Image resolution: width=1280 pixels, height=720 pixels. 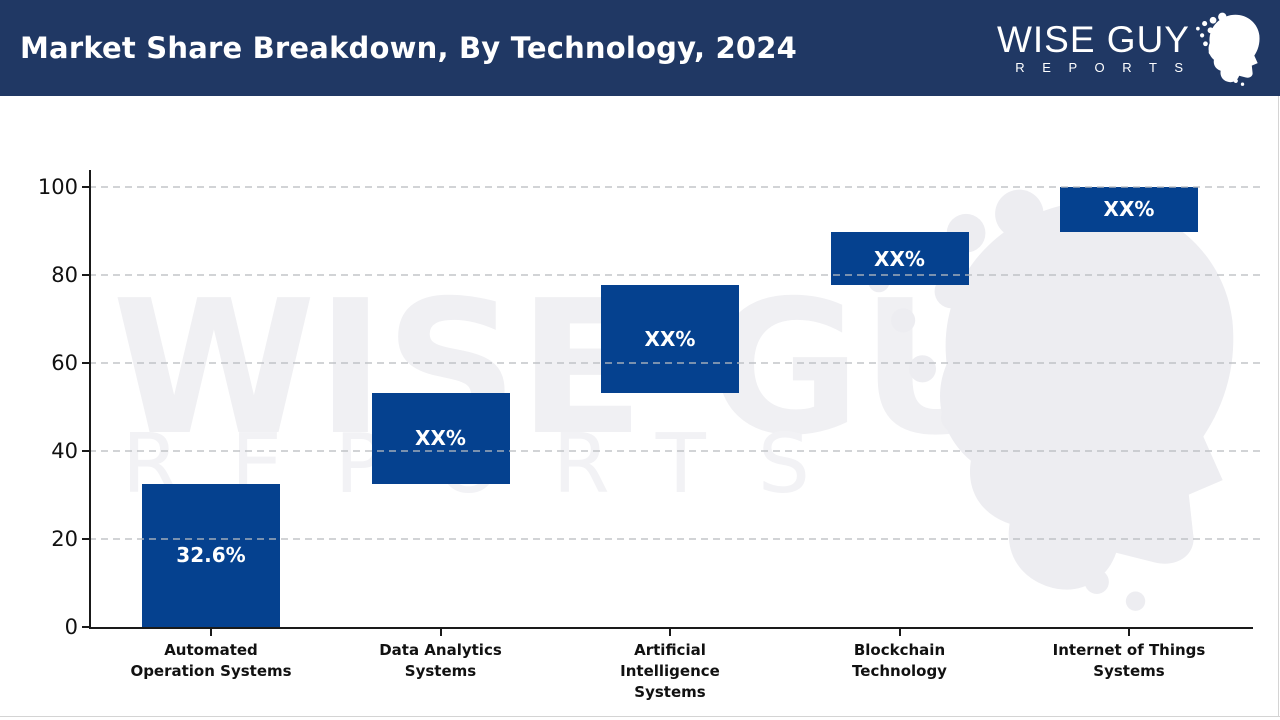 I want to click on brand-logo-text: WISE GUY R E P O R T S, so click(x=1093, y=47).